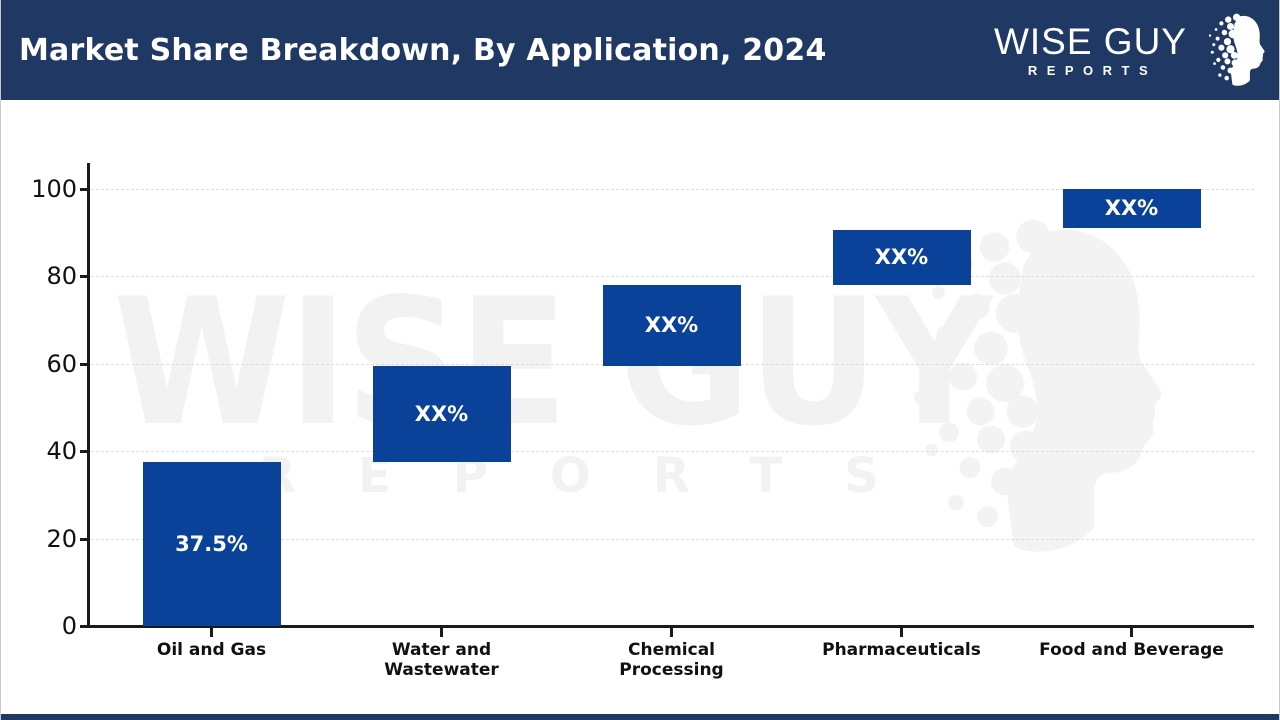 The height and width of the screenshot is (720, 1280). Describe the element at coordinates (61, 451) in the screenshot. I see `y-tick-label: 40` at that location.